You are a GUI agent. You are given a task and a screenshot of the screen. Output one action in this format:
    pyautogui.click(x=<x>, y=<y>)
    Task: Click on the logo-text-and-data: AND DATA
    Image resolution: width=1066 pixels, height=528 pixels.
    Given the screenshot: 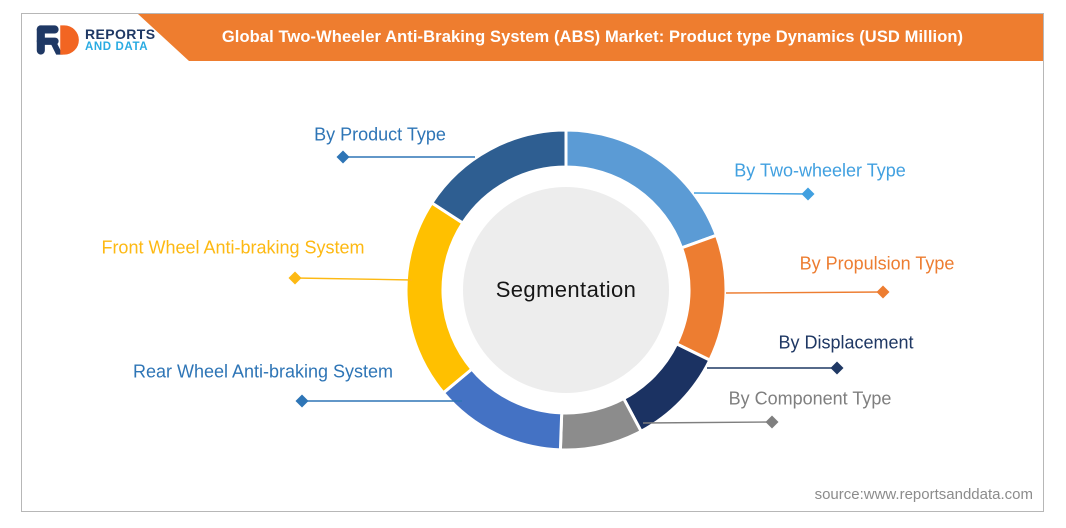 What is the action you would take?
    pyautogui.click(x=117, y=47)
    